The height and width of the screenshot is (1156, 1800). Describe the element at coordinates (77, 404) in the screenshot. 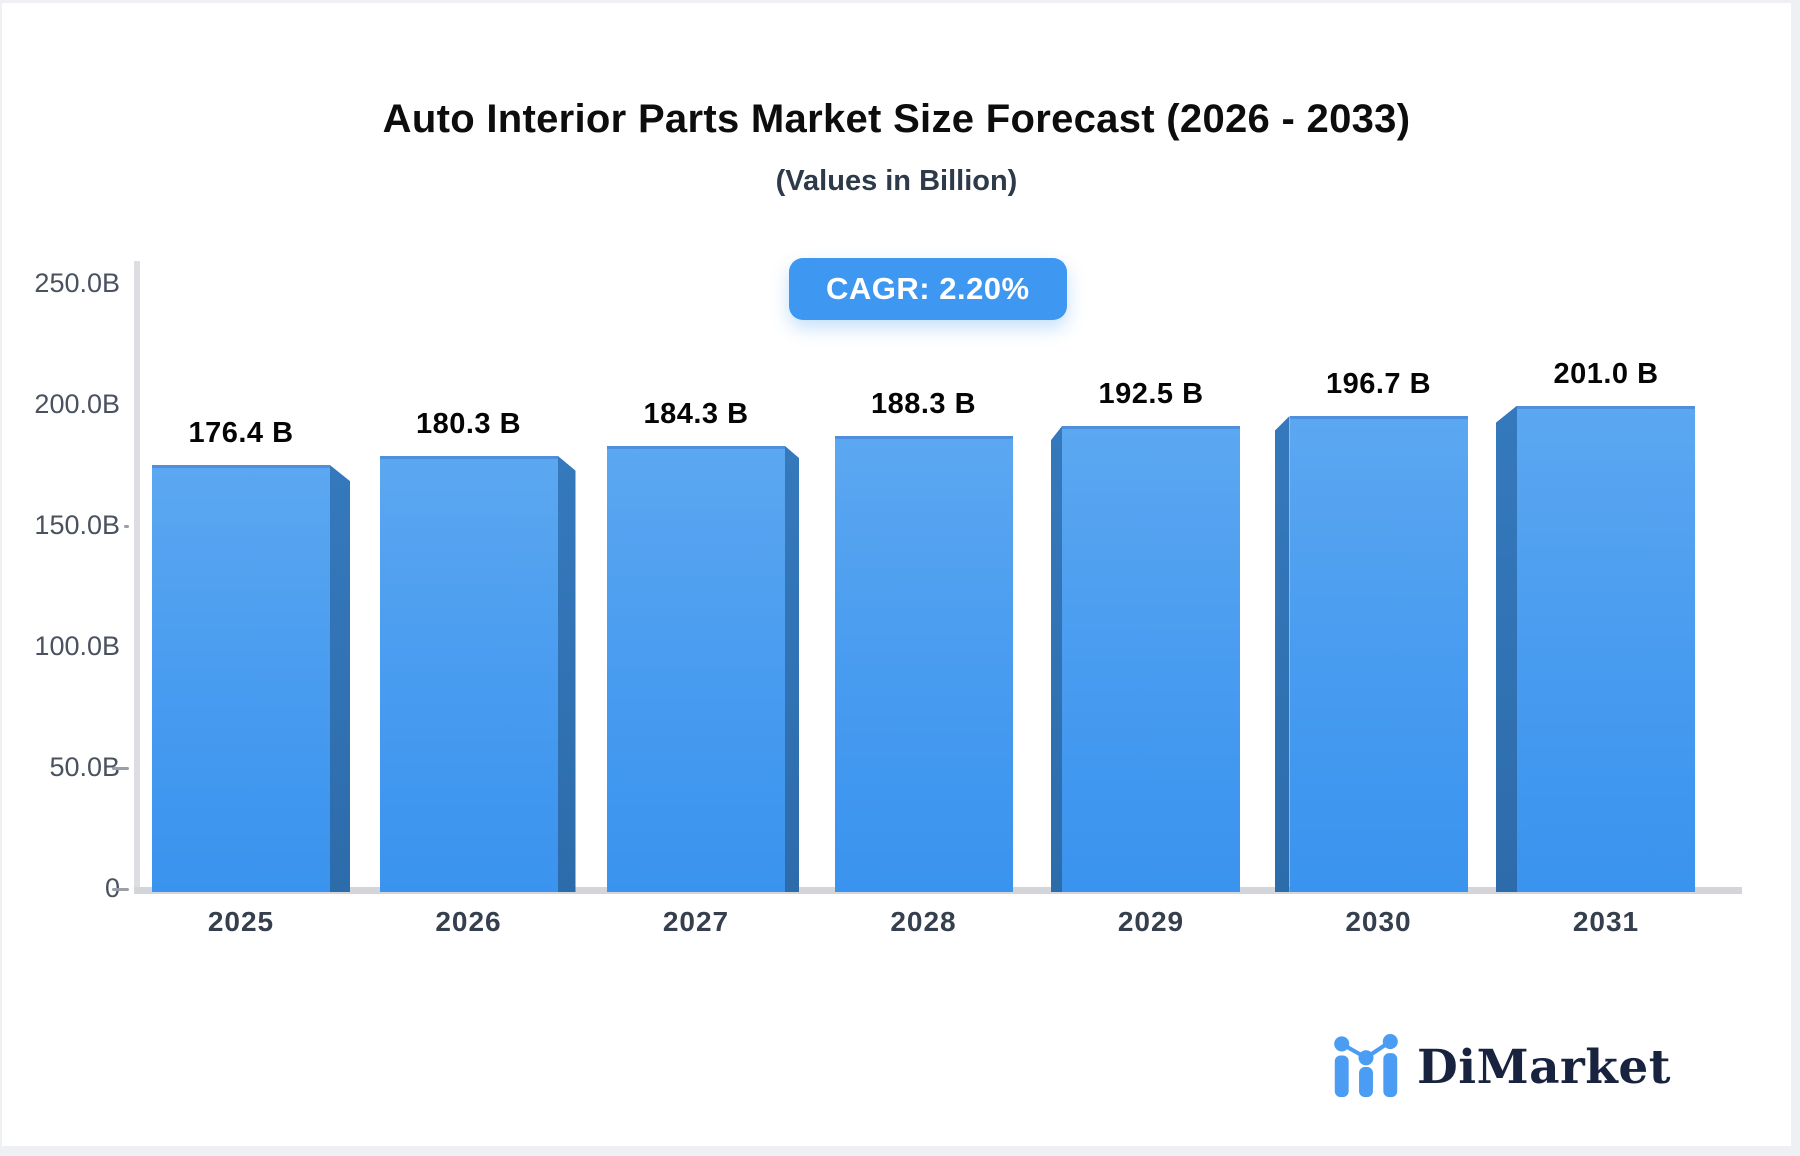

I see `y-tick-label: 200.0B` at that location.